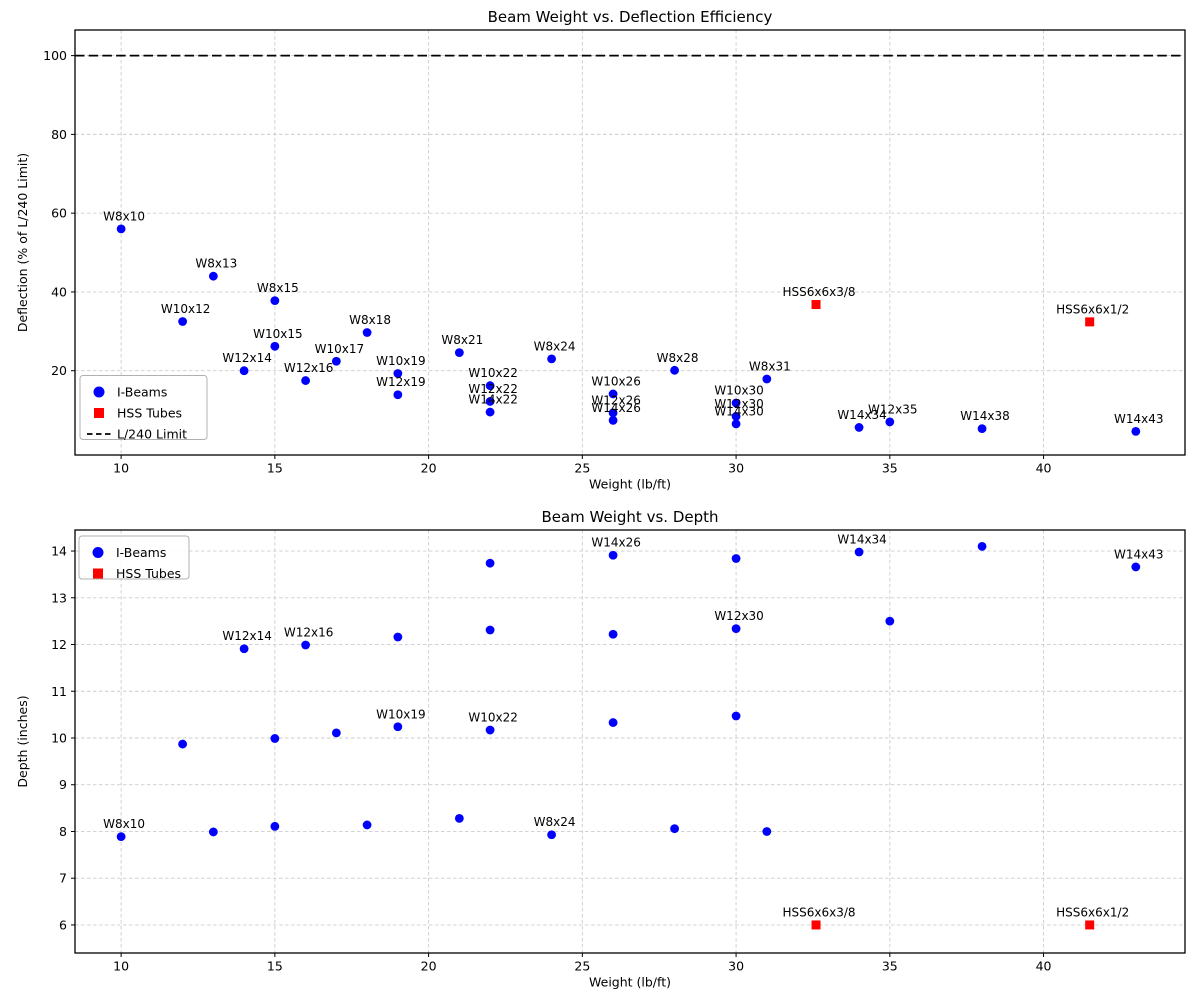 Image resolution: width=1200 pixels, height=1004 pixels. What do you see at coordinates (55, 55) in the screenshot?
I see `y-tick-label: 100` at bounding box center [55, 55].